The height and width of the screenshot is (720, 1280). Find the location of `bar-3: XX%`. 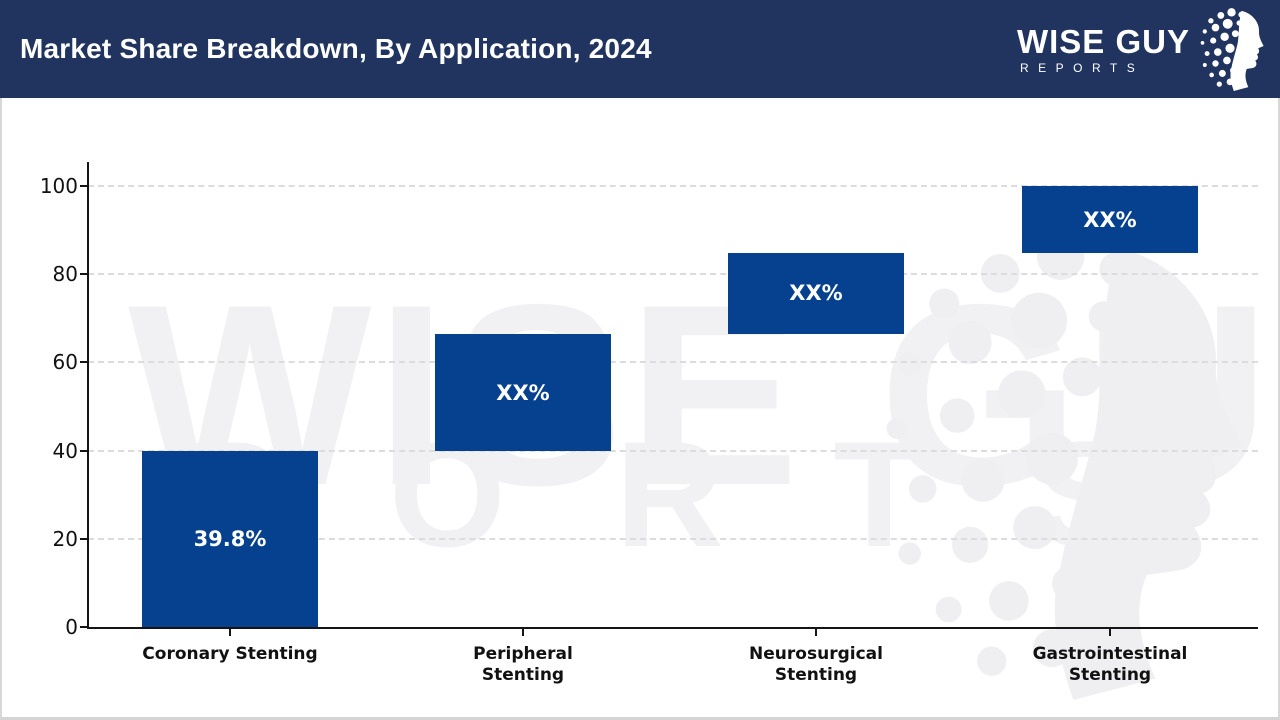

bar-3: XX% is located at coordinates (816, 293).